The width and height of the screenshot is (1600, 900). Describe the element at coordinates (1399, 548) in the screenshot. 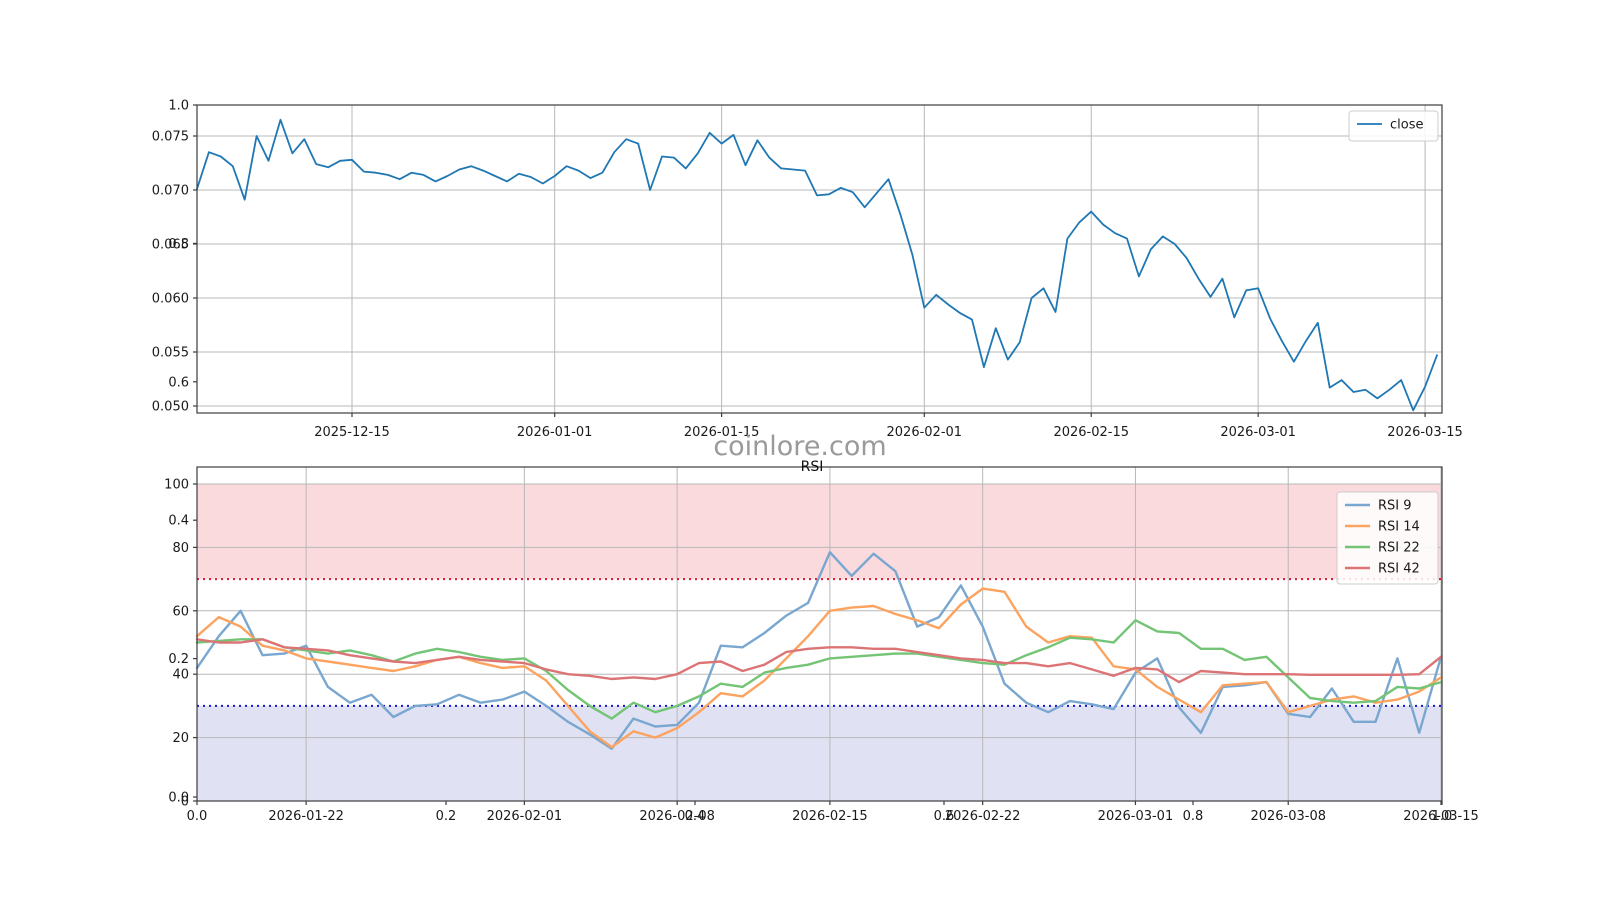

I see `legend-label: RSI 22` at that location.